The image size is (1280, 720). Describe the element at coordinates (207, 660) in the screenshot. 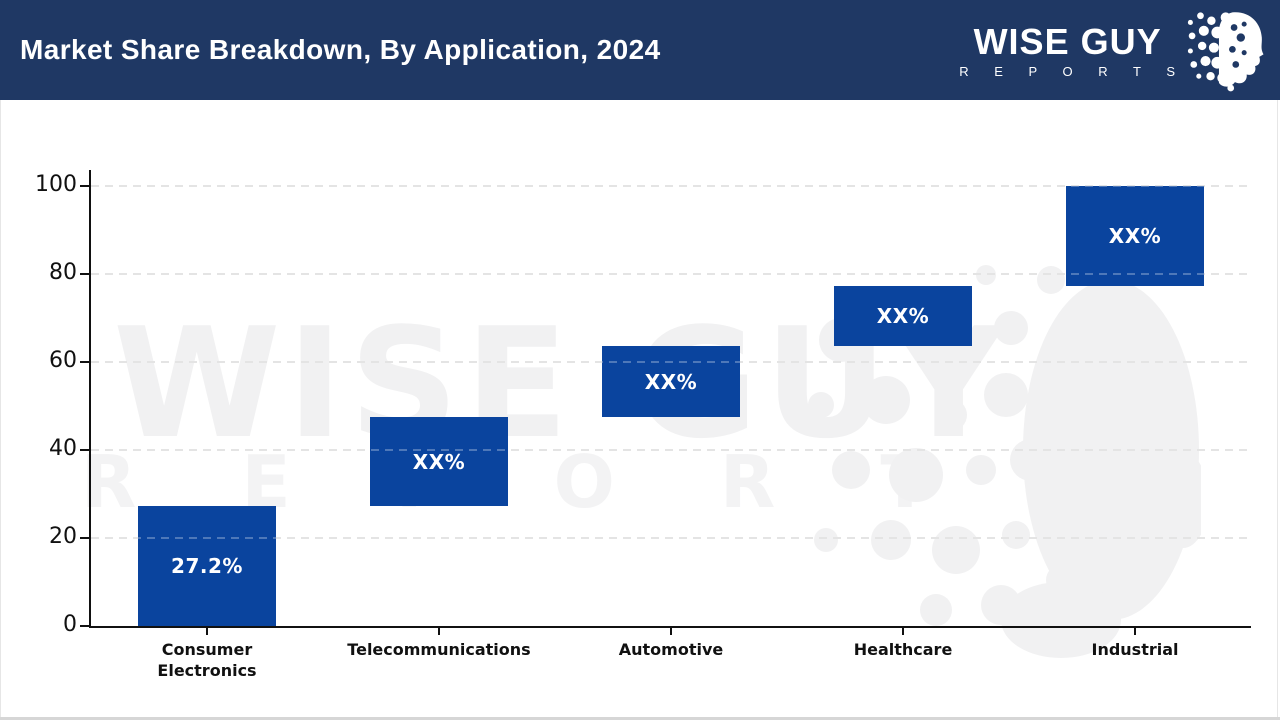

I see `x-tick-label: Consumer Electronics` at that location.